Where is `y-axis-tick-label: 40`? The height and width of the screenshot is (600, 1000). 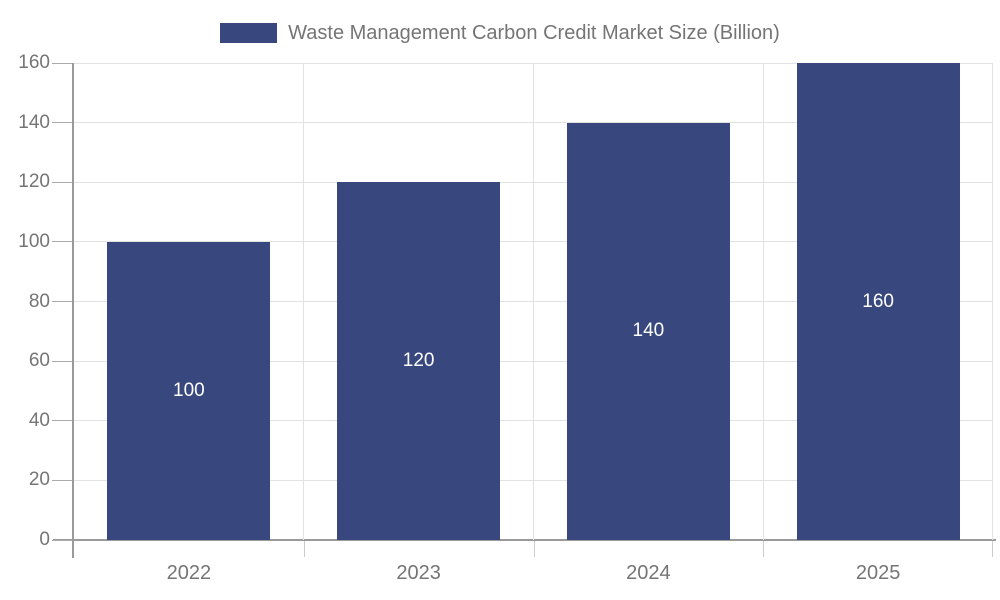
y-axis-tick-label: 40 is located at coordinates (39, 420).